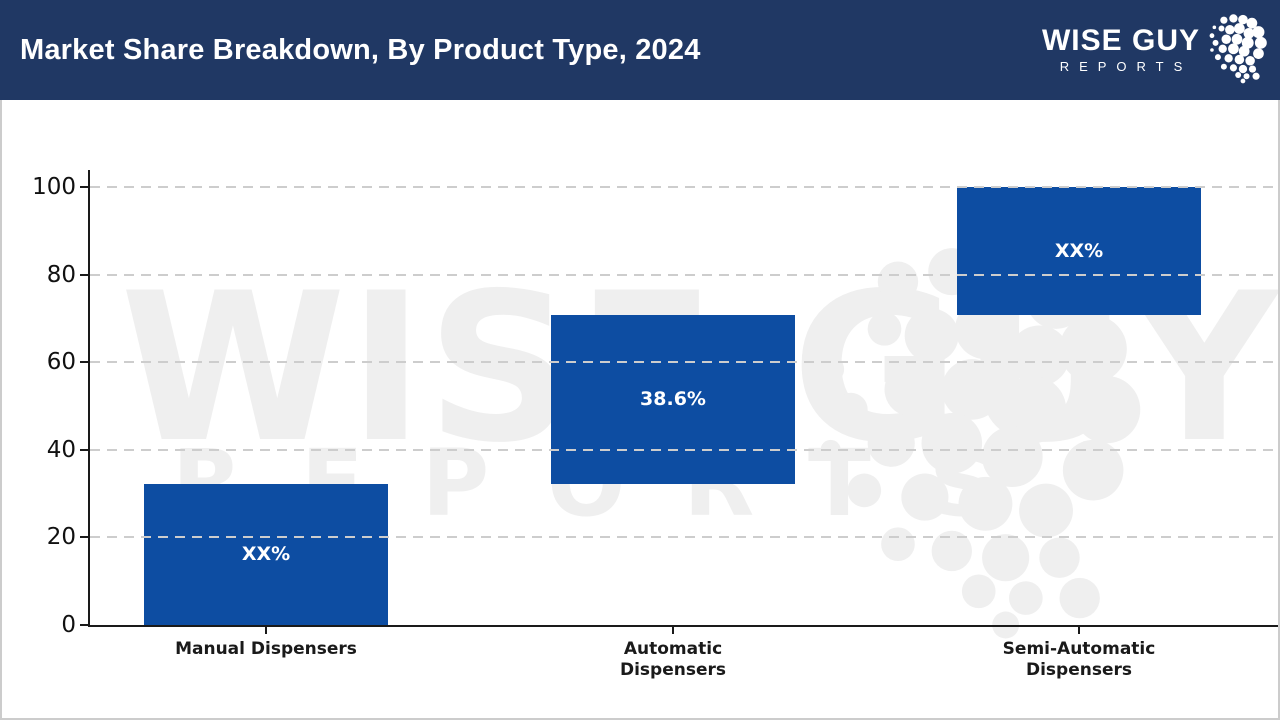  I want to click on x-category-label: Manual Dispensers, so click(266, 649).